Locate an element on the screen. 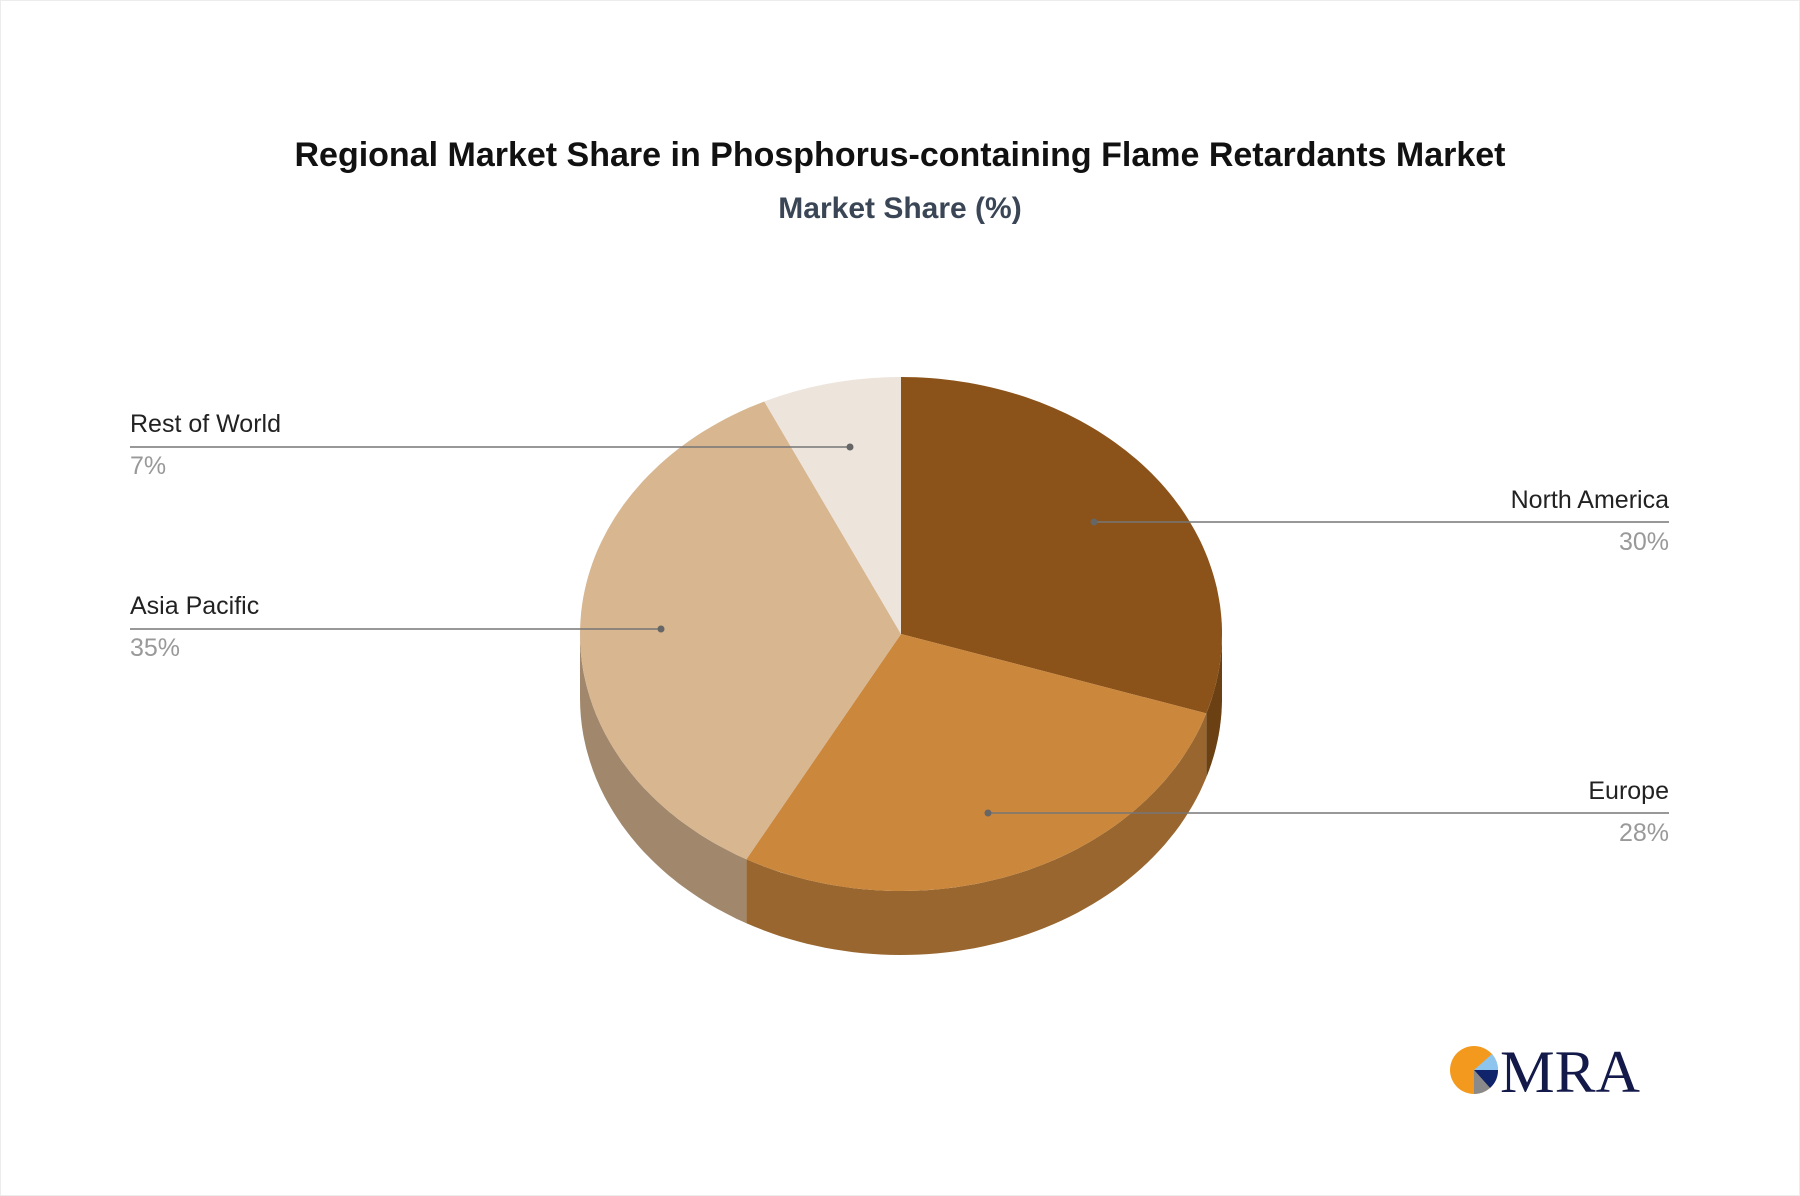 This screenshot has height=1196, width=1800. pie-slice-europe is located at coordinates (976, 762).